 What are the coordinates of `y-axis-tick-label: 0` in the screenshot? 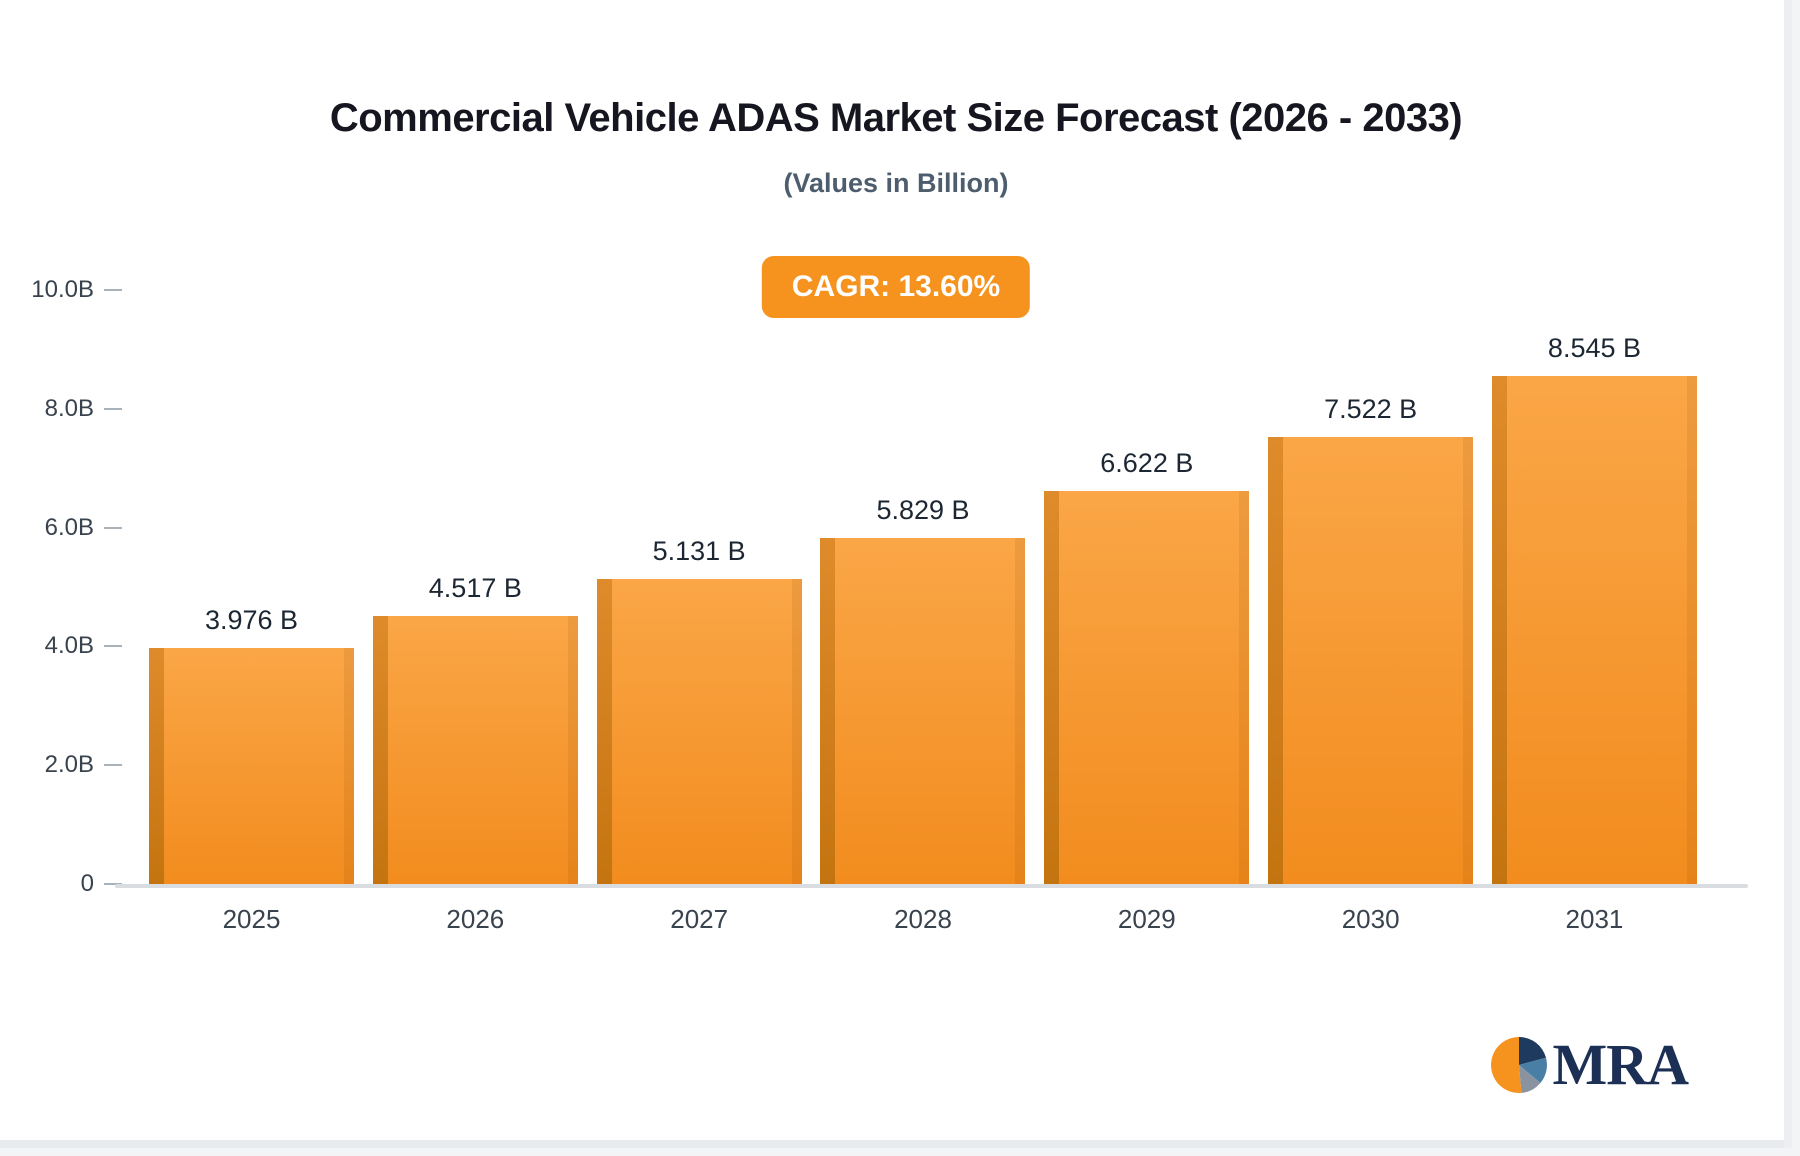 It's located at (87, 883).